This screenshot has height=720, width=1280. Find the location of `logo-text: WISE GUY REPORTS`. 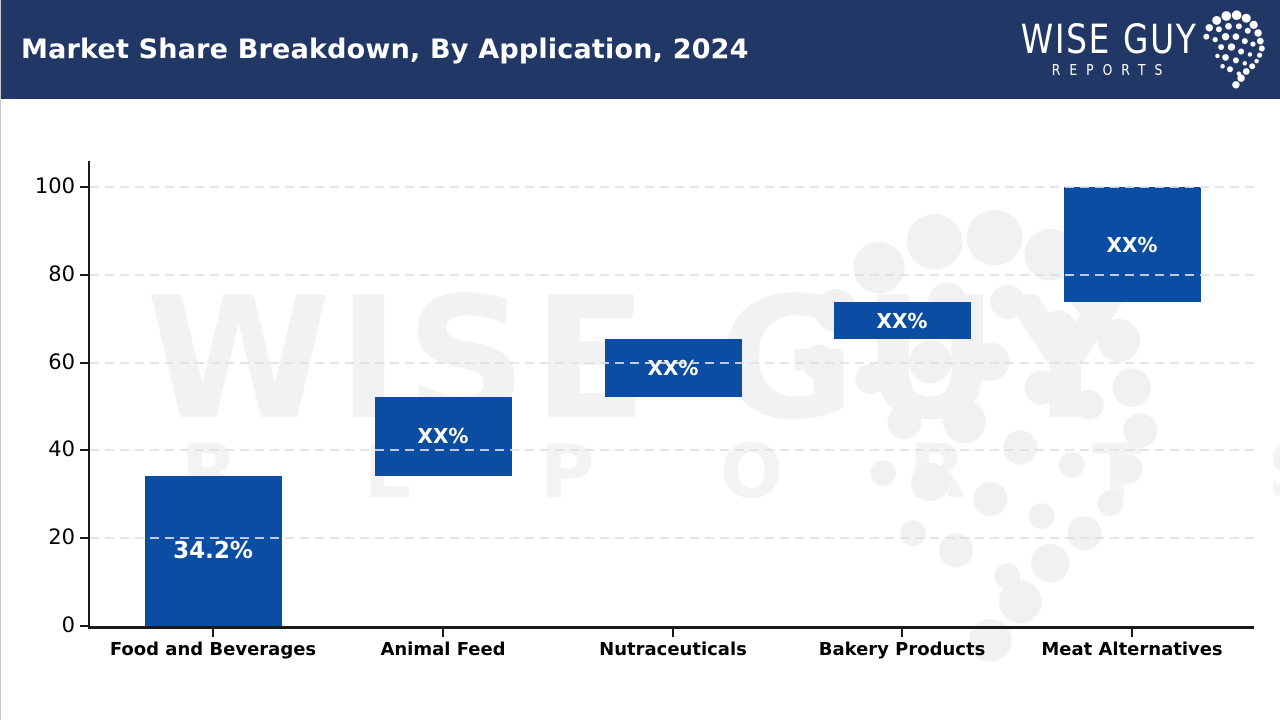

logo-text: WISE GUY REPORTS is located at coordinates (1108, 49).